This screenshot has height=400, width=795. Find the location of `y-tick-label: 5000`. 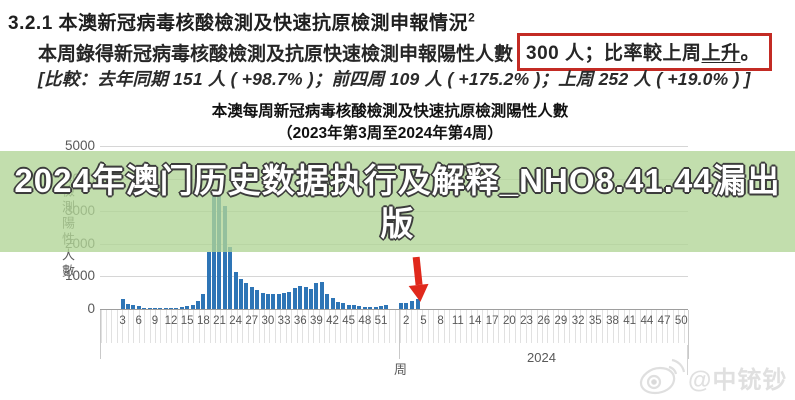

y-tick-label: 5000 is located at coordinates (79, 145).